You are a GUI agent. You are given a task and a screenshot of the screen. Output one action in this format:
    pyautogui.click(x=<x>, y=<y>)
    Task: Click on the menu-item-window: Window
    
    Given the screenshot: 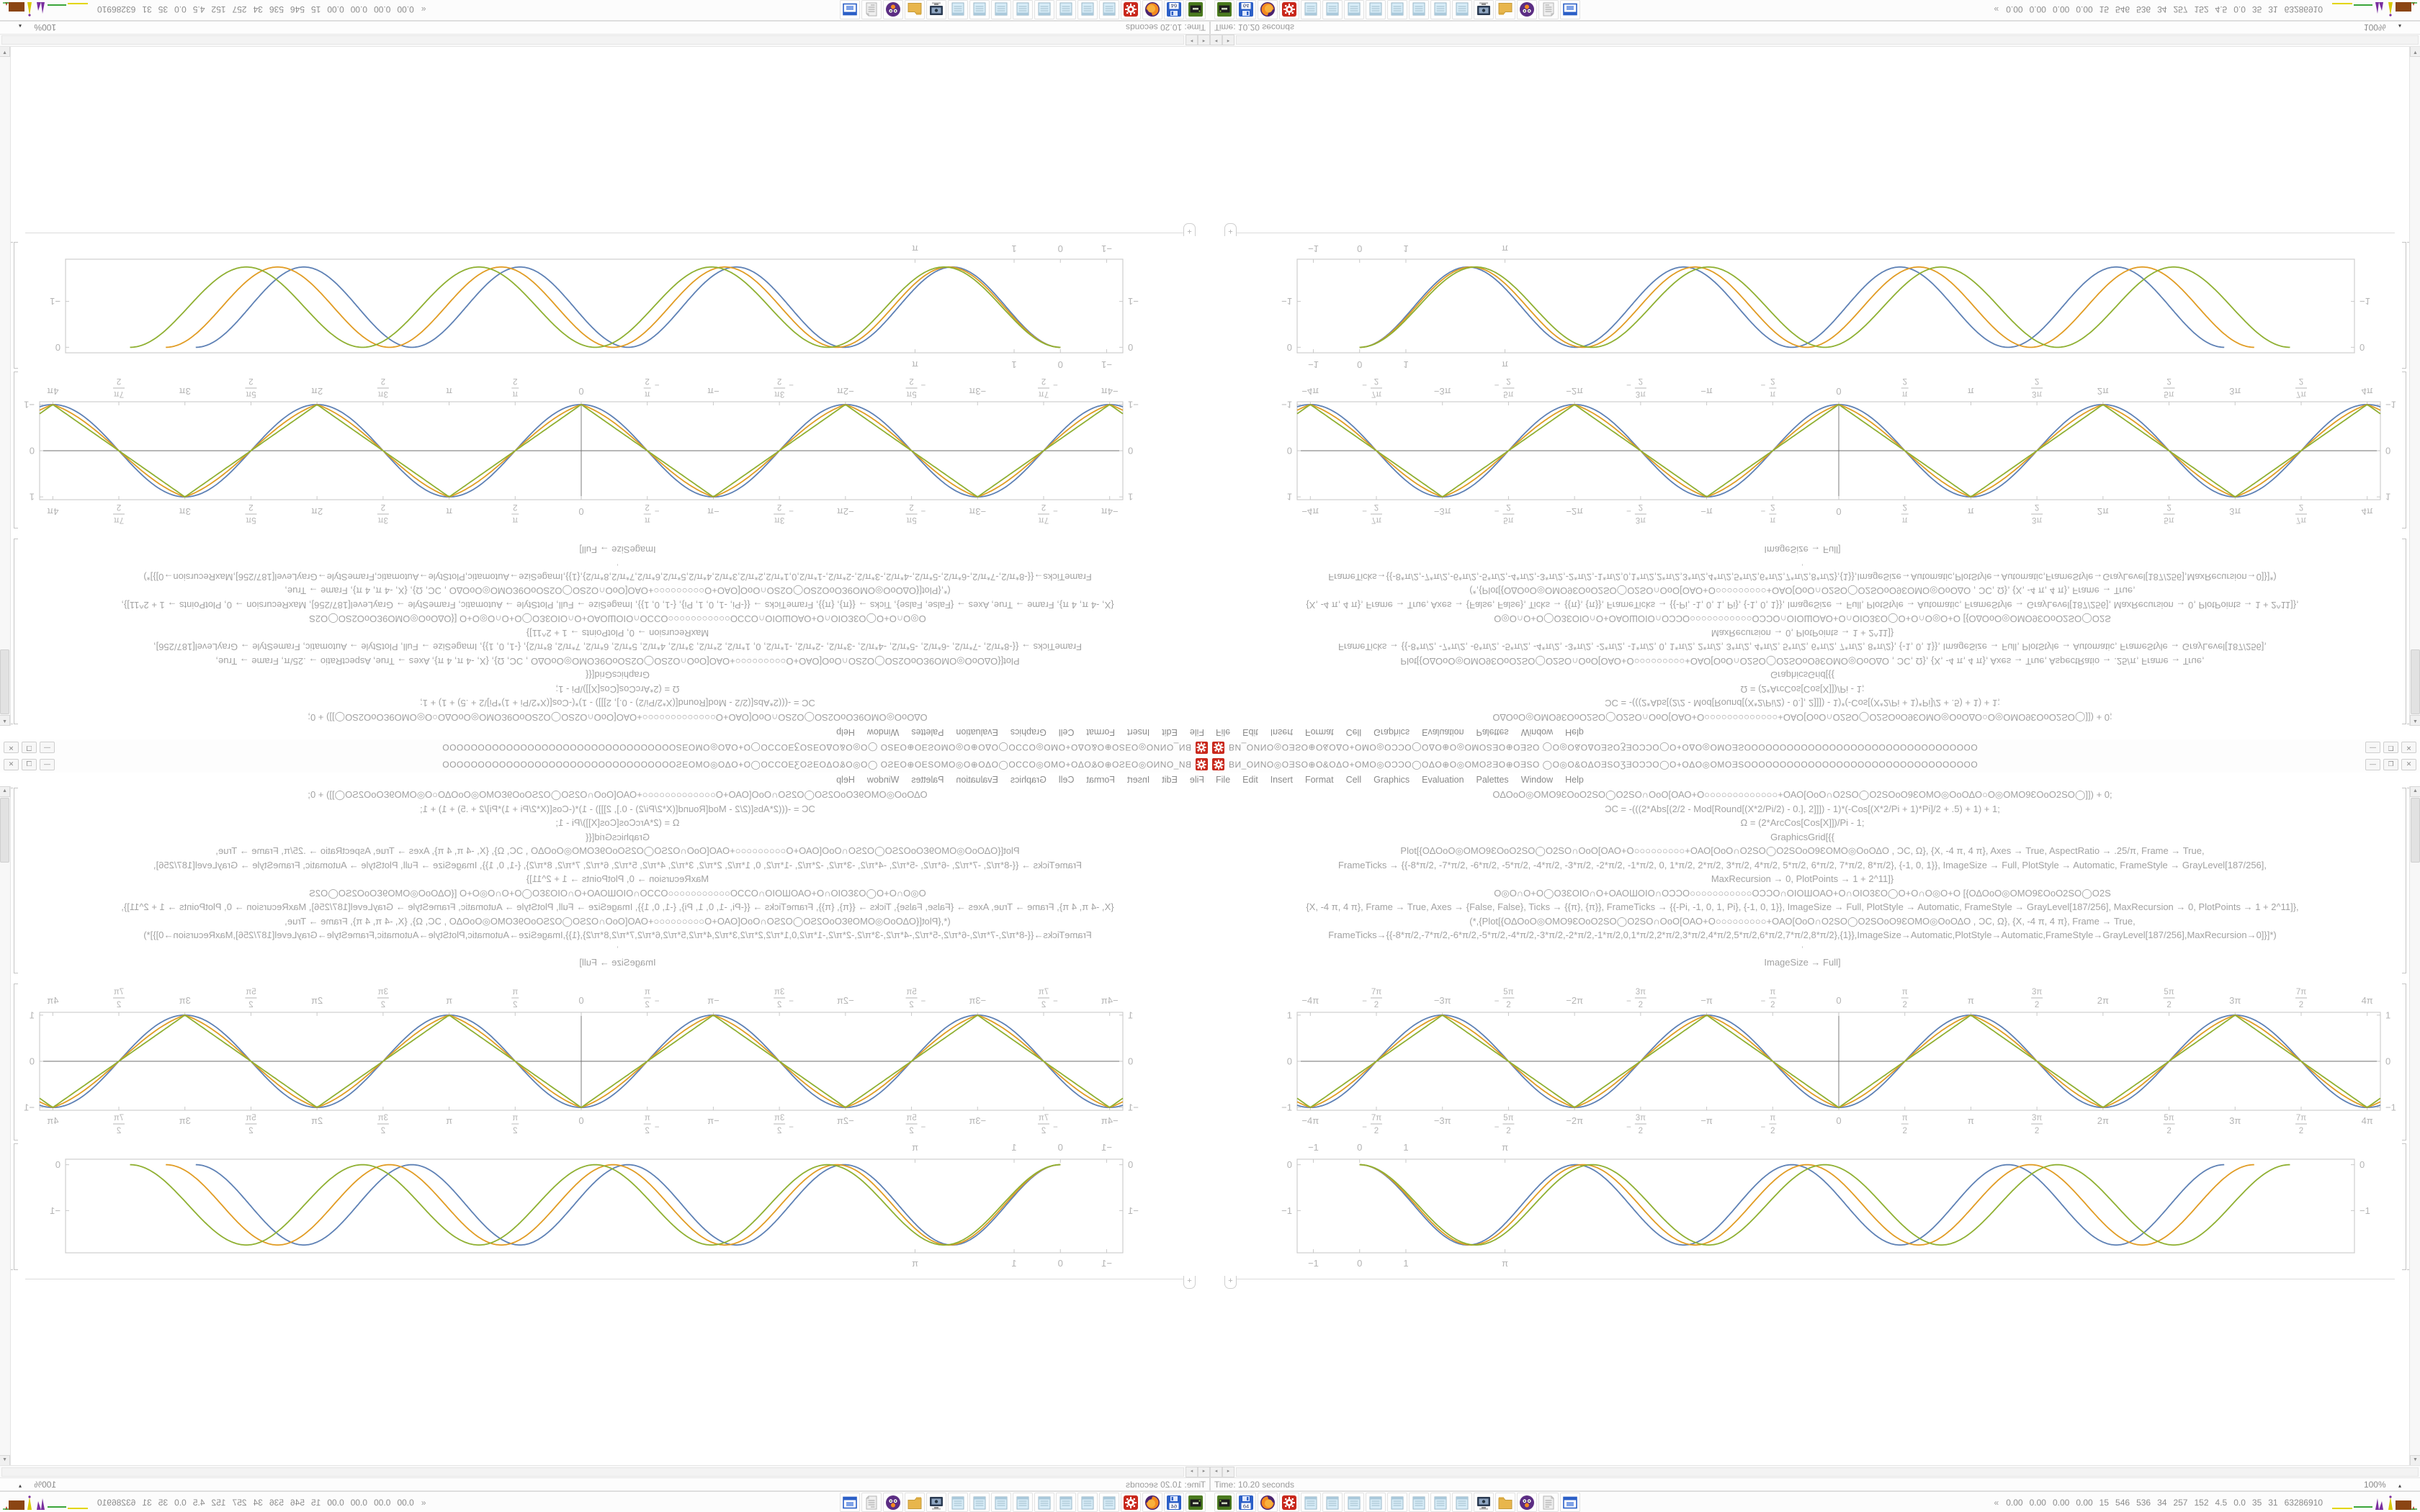 What is the action you would take?
    pyautogui.click(x=883, y=732)
    